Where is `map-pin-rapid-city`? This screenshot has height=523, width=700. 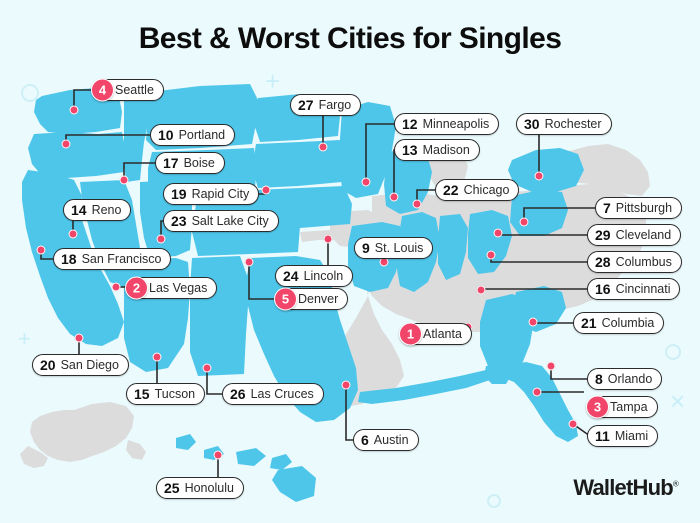
map-pin-rapid-city is located at coordinates (266, 190).